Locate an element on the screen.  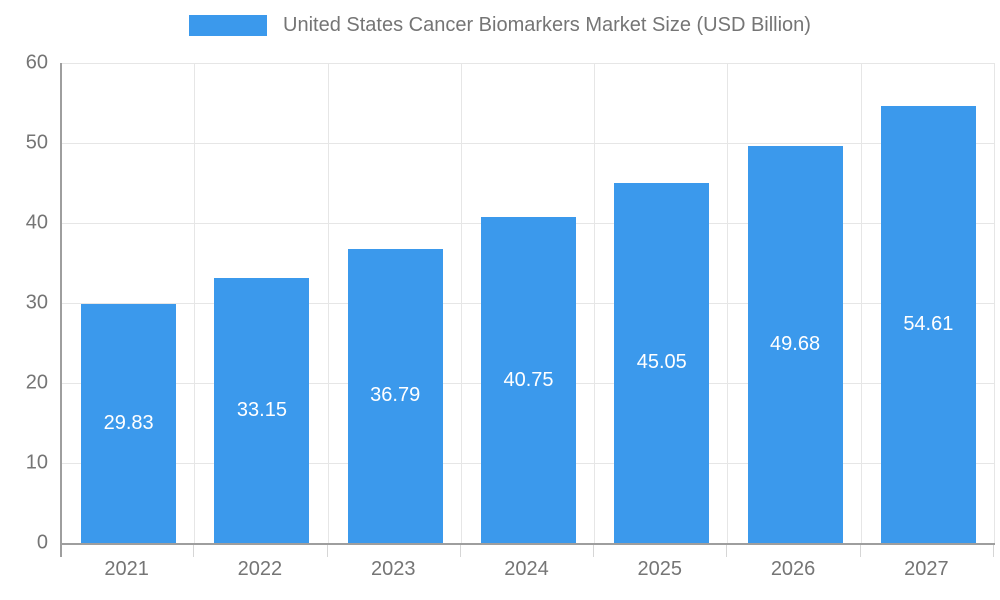
bar-value-label: 40.75 is located at coordinates (528, 379).